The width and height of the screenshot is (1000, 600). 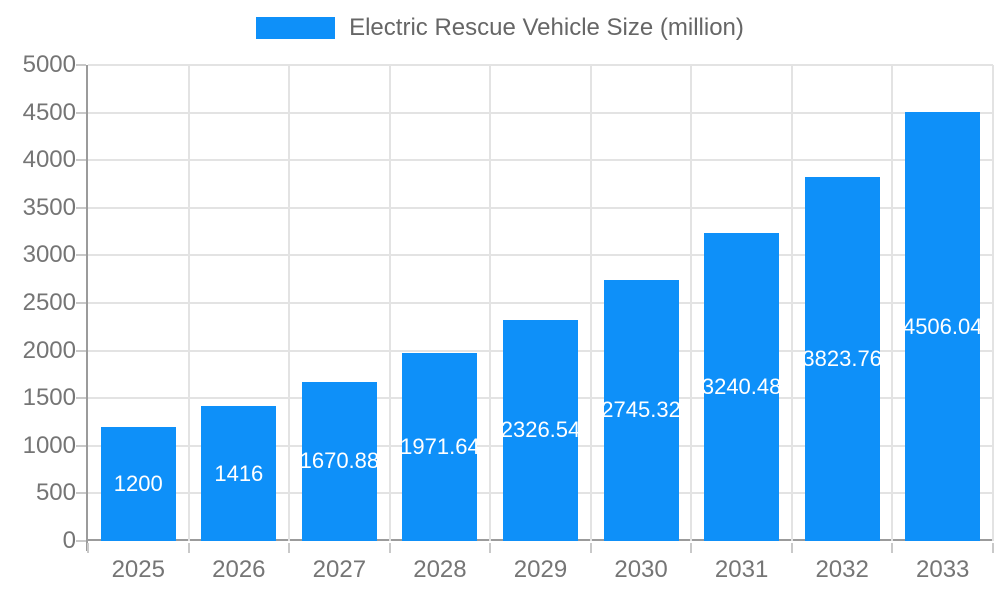 I want to click on x-axis-tick-label: 2026, so click(x=239, y=569).